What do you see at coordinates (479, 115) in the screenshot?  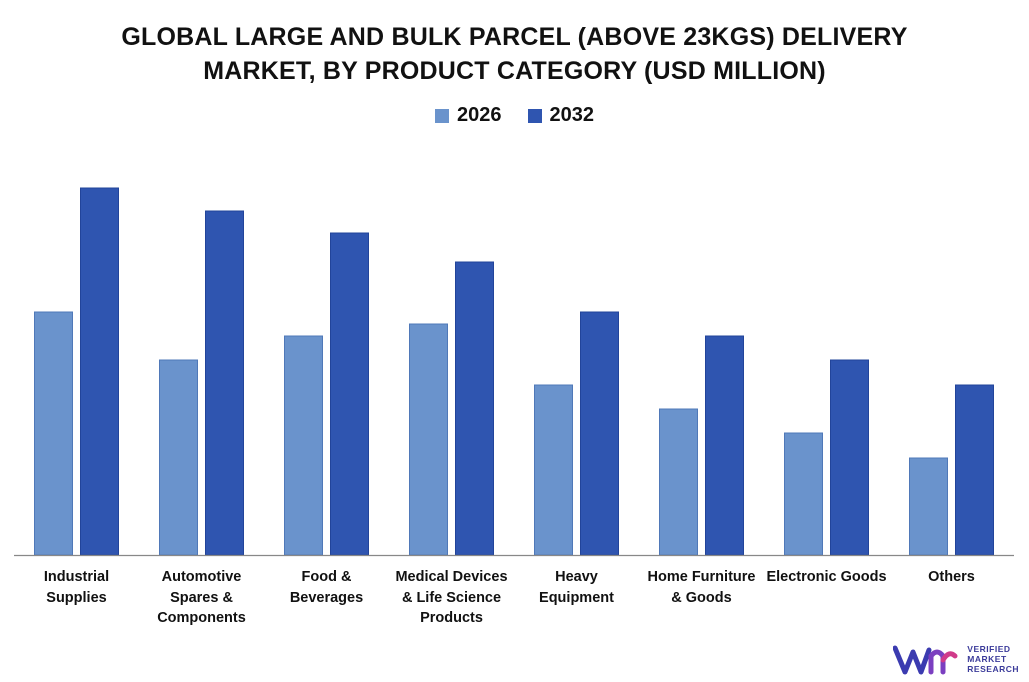 I see `legend-label-2026: 2026` at bounding box center [479, 115].